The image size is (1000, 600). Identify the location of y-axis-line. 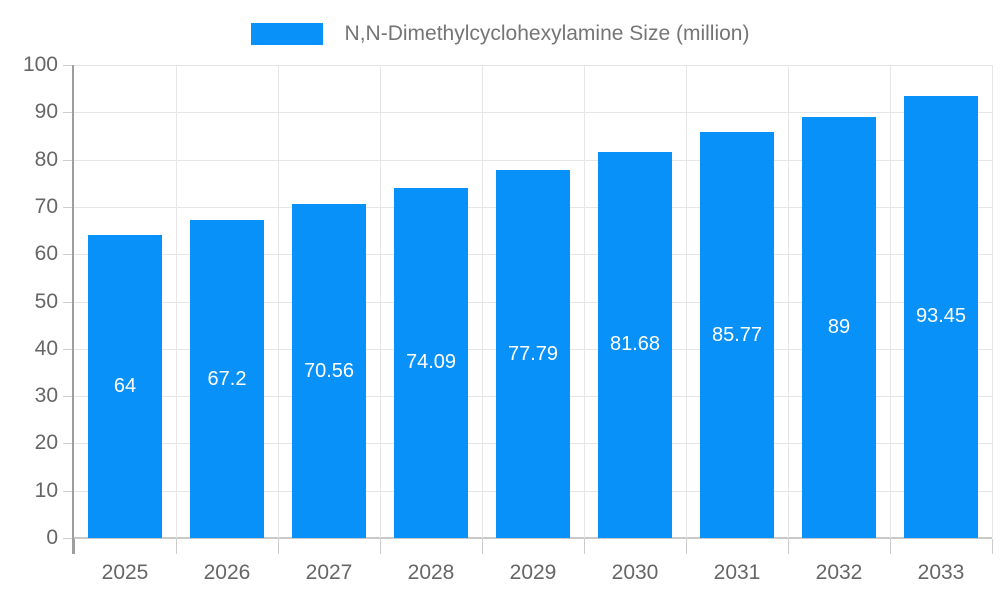
(73, 309).